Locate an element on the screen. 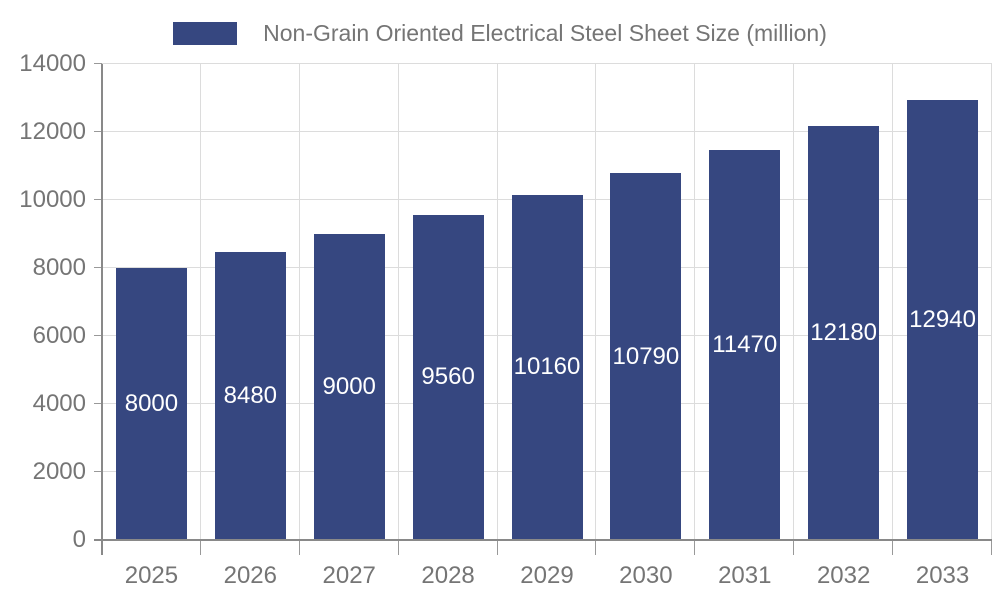  x-axis-line is located at coordinates (543, 540).